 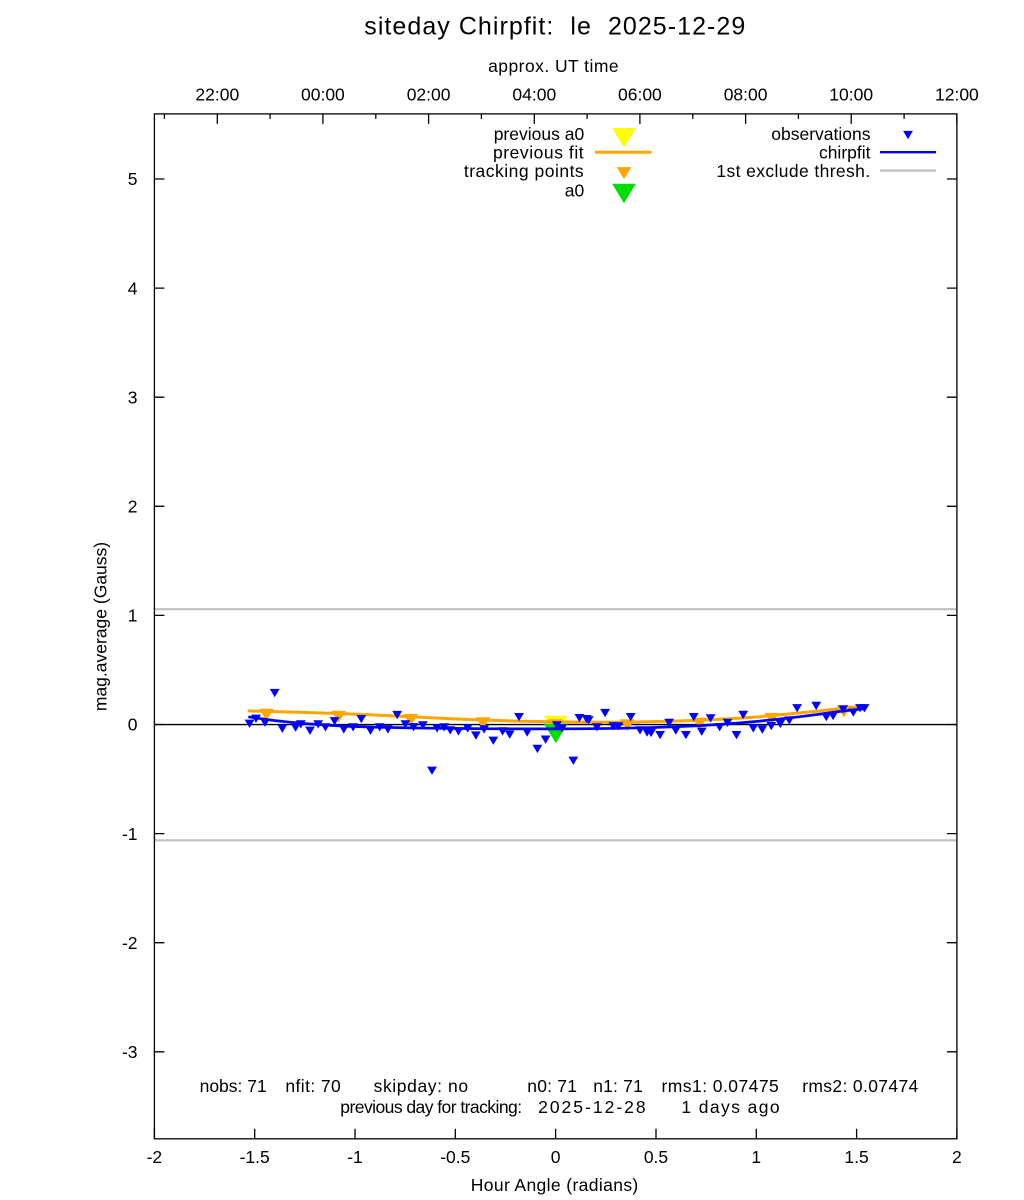 I want to click on svg-text: 0.5, so click(x=656, y=1157).